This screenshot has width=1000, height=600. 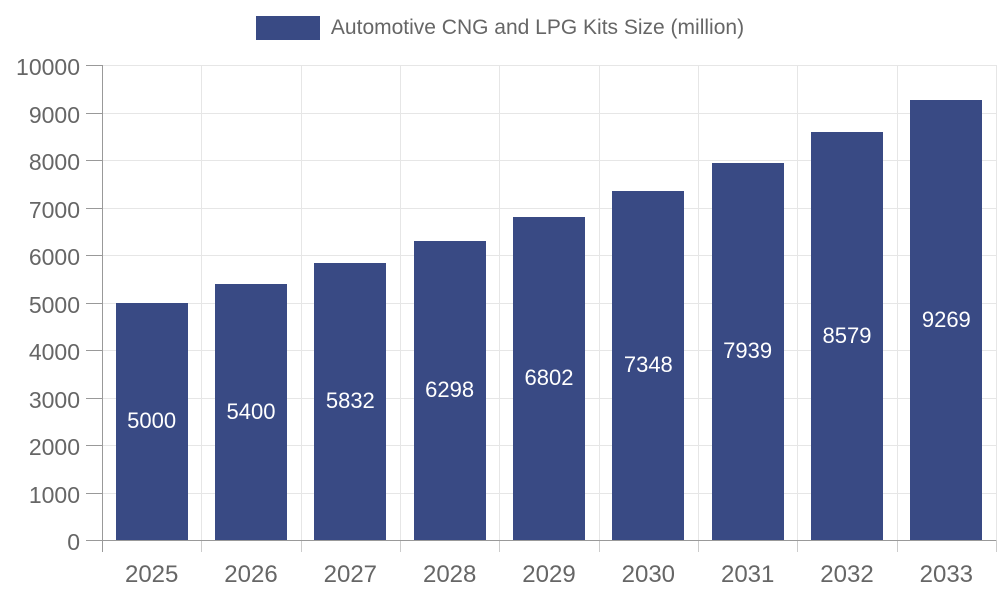 What do you see at coordinates (549, 574) in the screenshot?
I see `x-axis-category-label: 2029` at bounding box center [549, 574].